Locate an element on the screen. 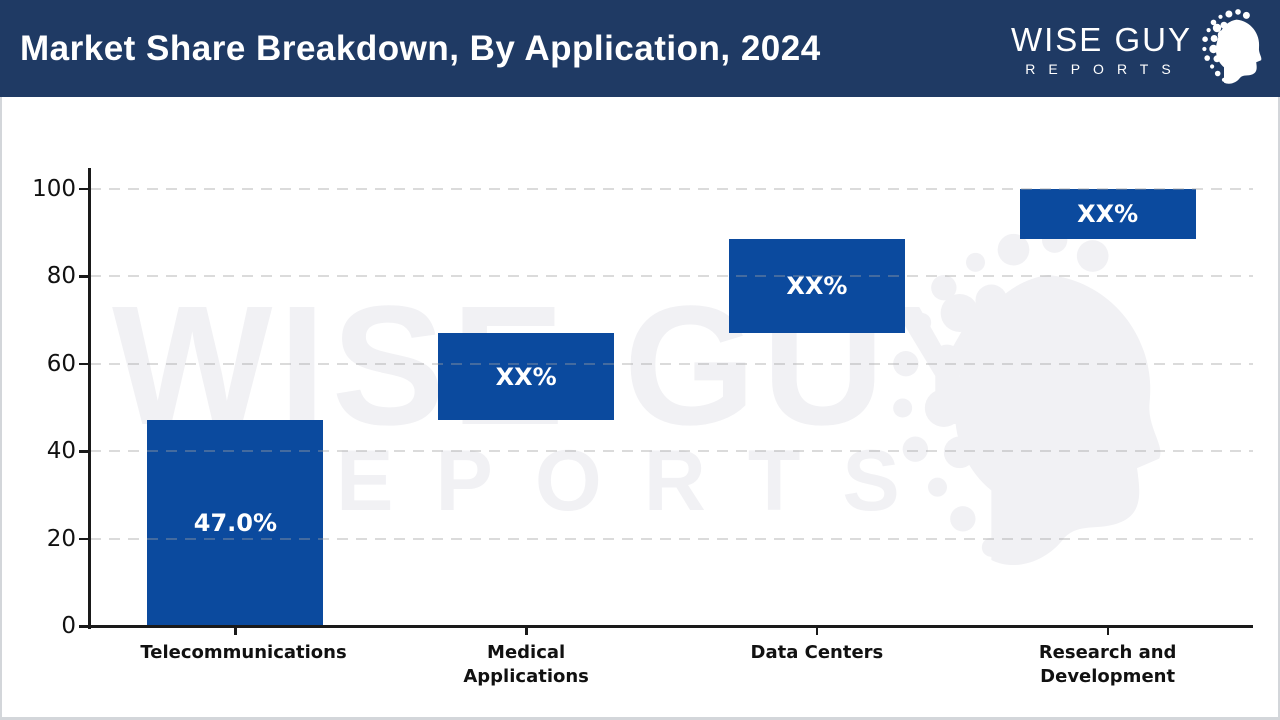 Image resolution: width=1280 pixels, height=720 pixels. wiseguy-logo-line2: REPORTS is located at coordinates (1104, 69).